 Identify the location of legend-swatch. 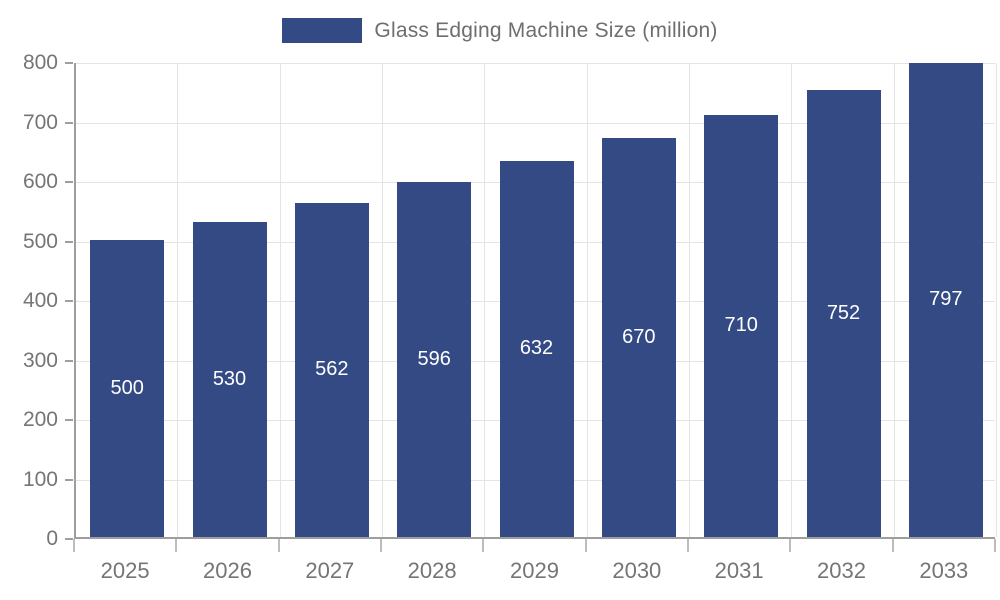
(322, 30).